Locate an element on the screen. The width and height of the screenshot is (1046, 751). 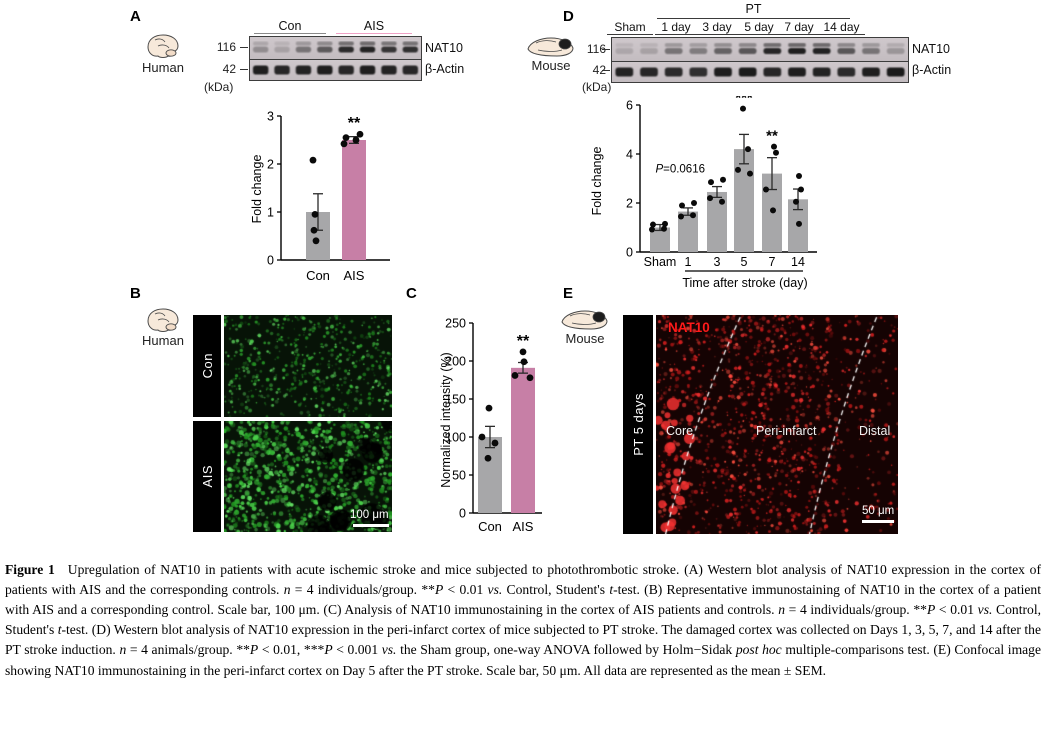
mouse-brain-icon is located at coordinates (550, 47).